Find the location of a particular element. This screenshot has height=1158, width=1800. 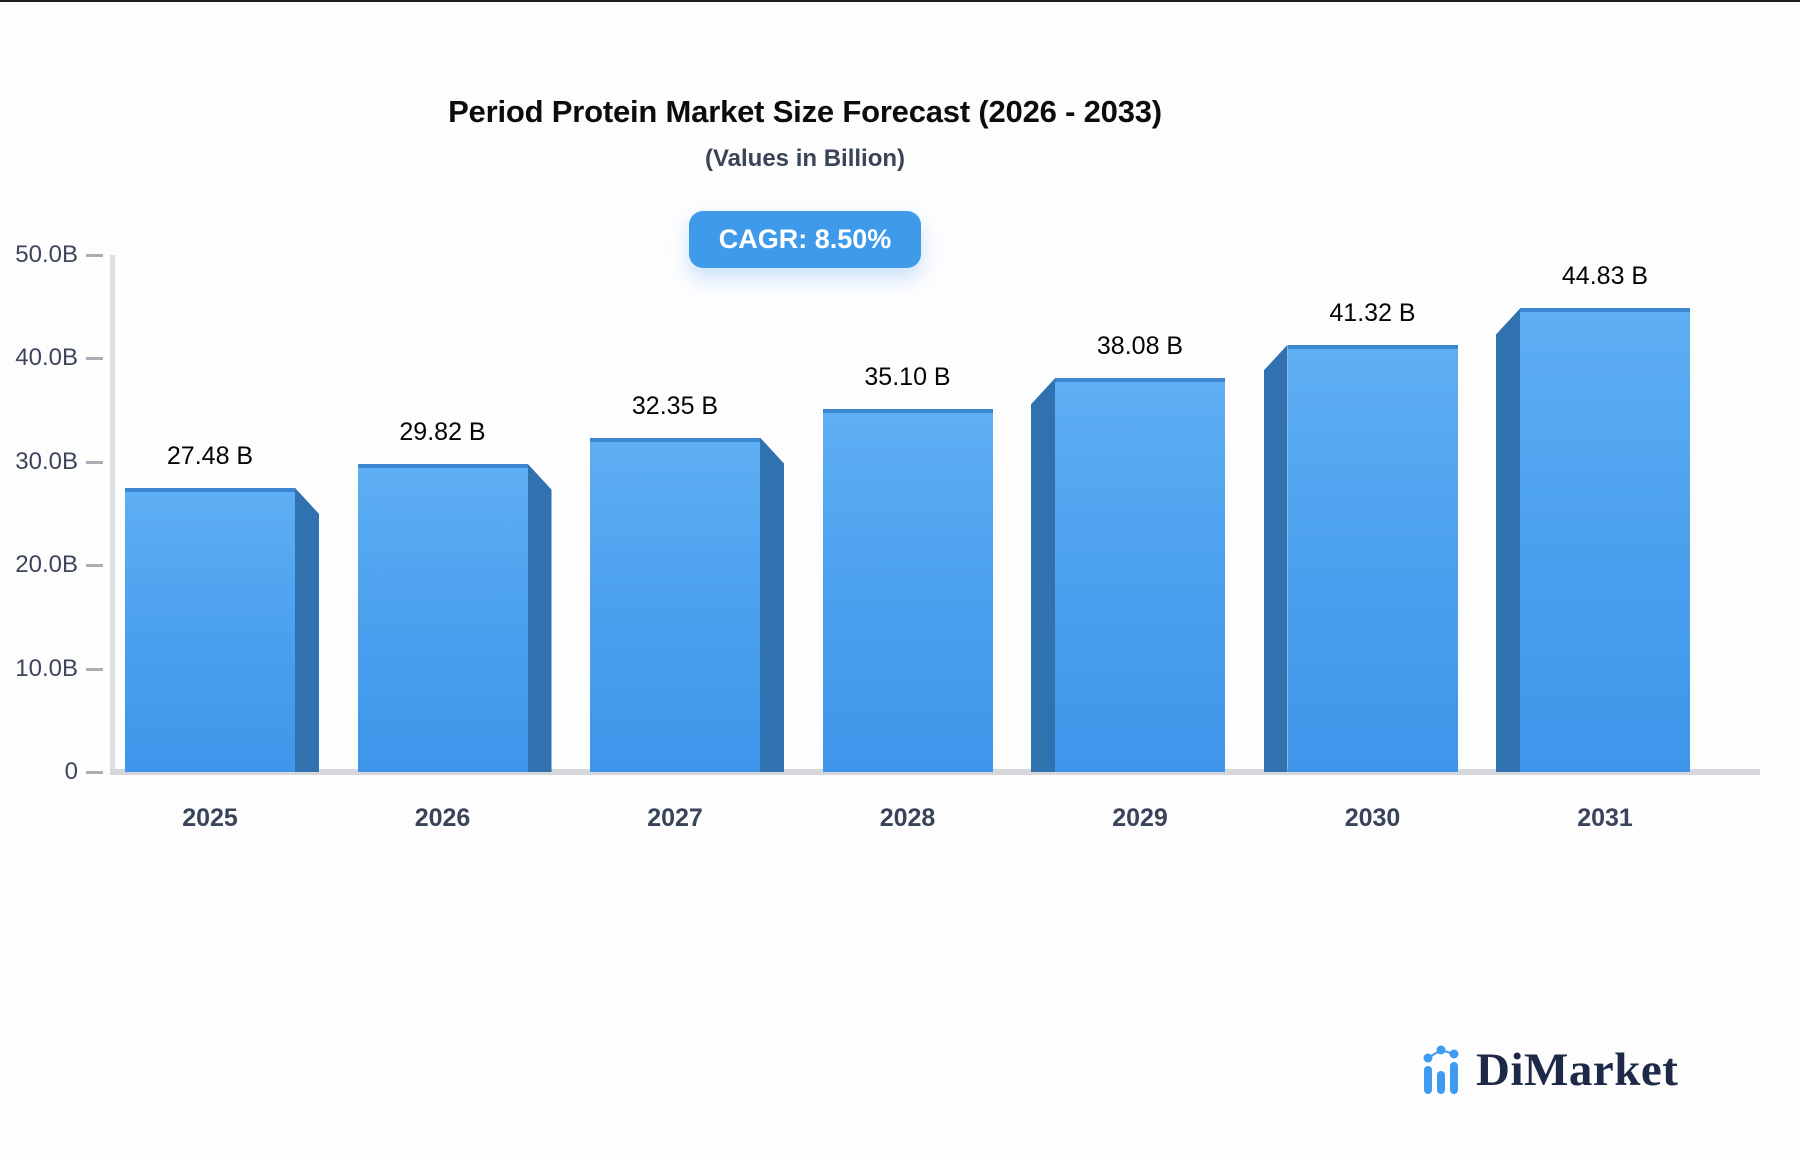

x-axis-label-2030: 2030 is located at coordinates (1372, 818).